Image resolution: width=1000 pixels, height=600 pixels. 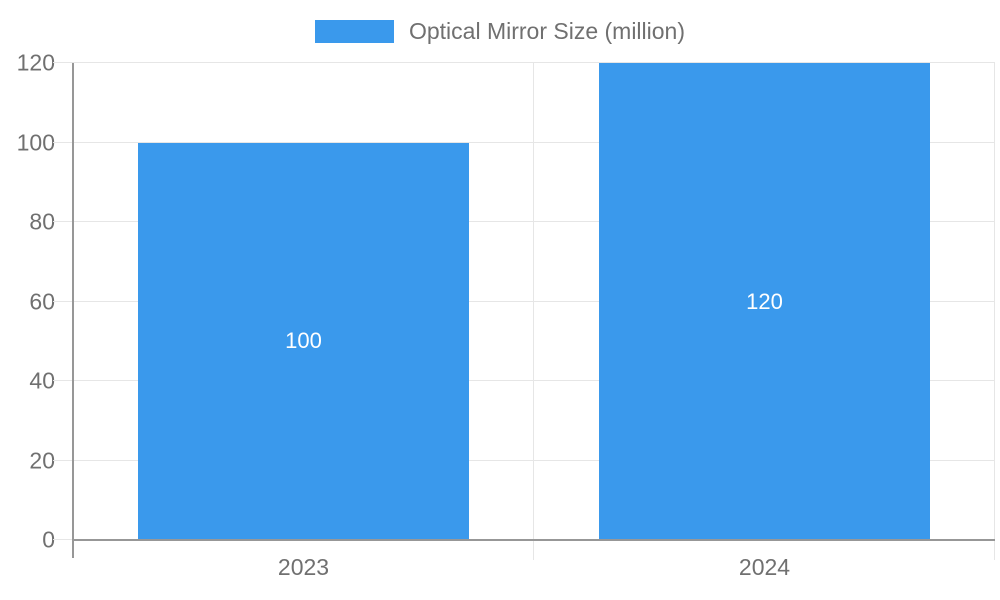 What do you see at coordinates (42, 301) in the screenshot?
I see `y-tick-label-60: 60` at bounding box center [42, 301].